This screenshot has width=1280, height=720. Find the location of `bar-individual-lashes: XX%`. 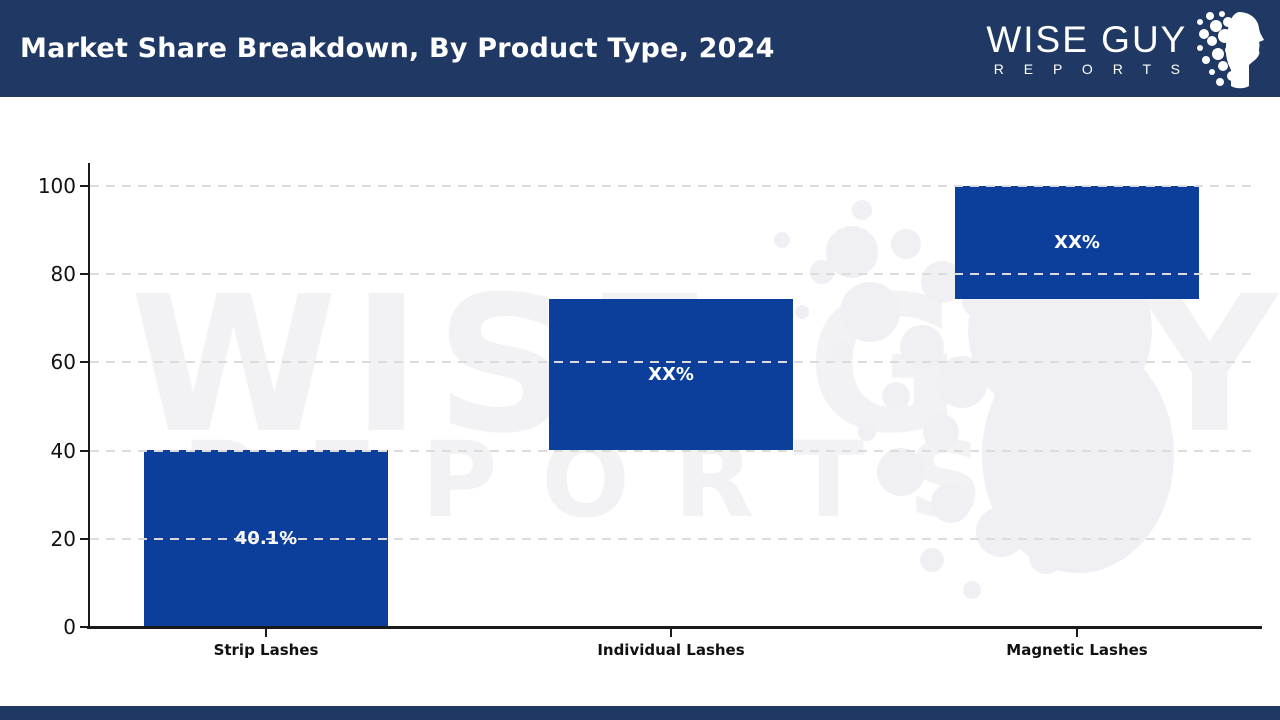

bar-individual-lashes: XX% is located at coordinates (671, 375).